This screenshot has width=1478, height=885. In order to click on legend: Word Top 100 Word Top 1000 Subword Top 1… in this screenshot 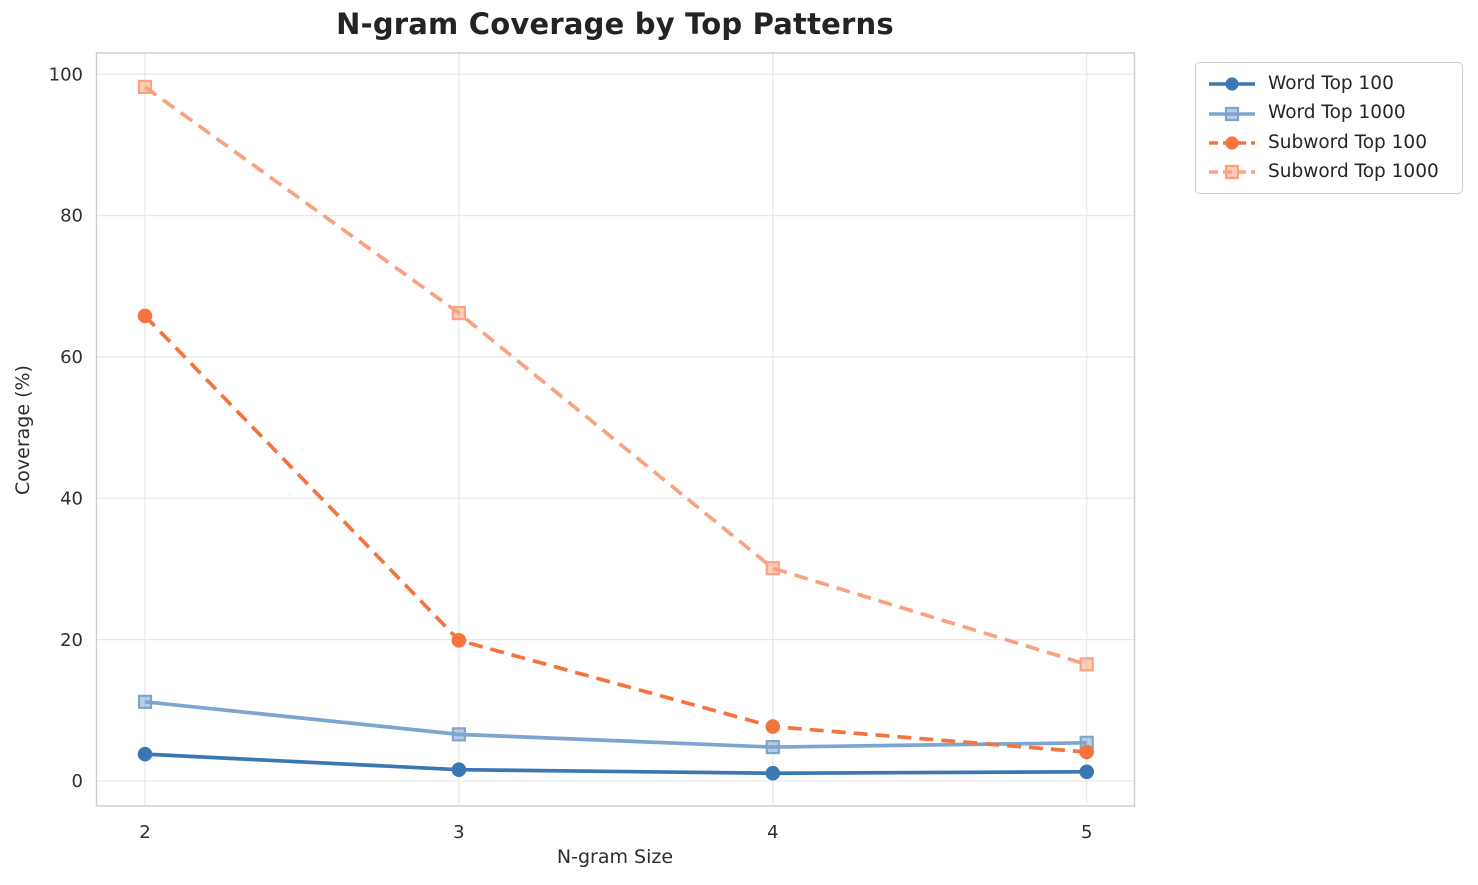, I will do `click(1329, 128)`.